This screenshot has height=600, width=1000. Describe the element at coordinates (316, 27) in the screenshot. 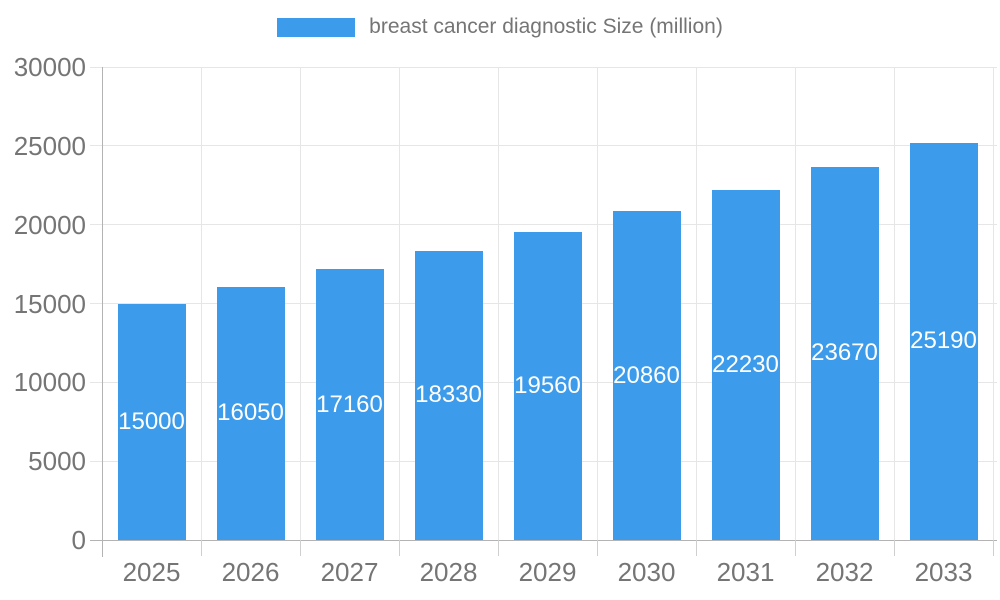

I see `legend-swatch` at that location.